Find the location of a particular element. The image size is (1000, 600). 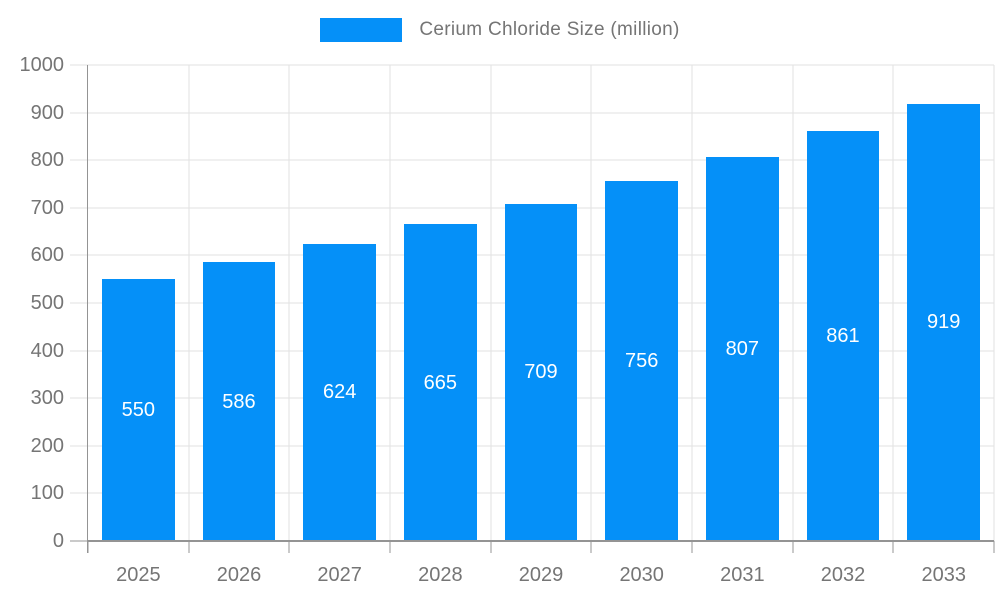

x-axis-ticks is located at coordinates (541, 547).